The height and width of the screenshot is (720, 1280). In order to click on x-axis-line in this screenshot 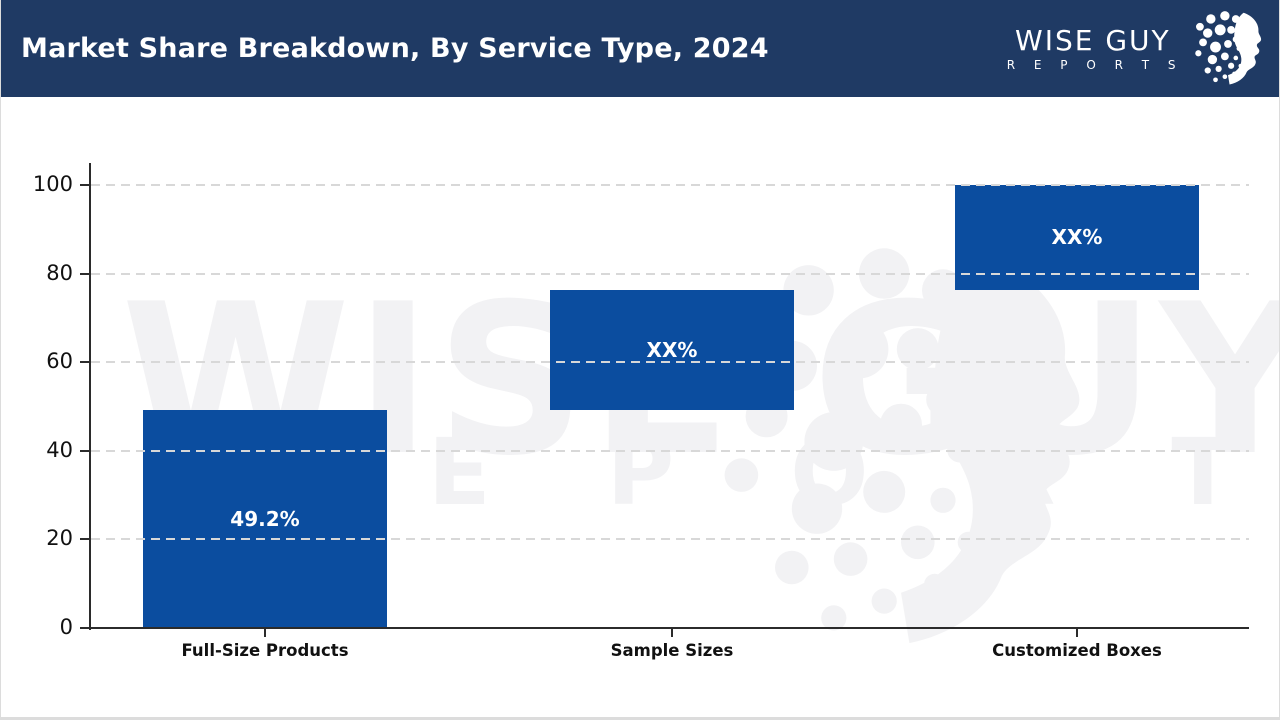, I will do `click(669, 628)`.